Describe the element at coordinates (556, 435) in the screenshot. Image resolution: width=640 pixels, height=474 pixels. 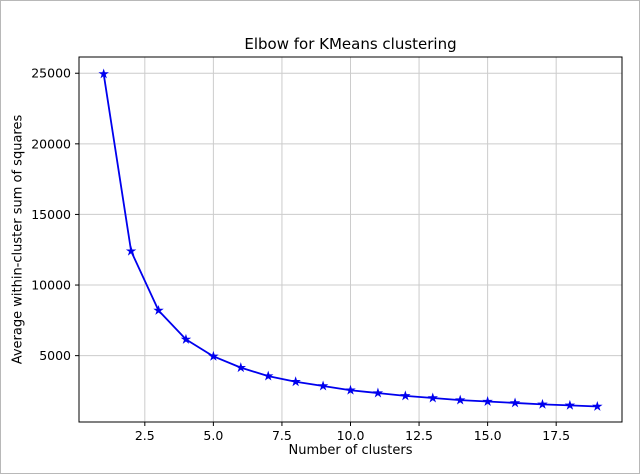
I see `x-tick-label: 17.5` at that location.